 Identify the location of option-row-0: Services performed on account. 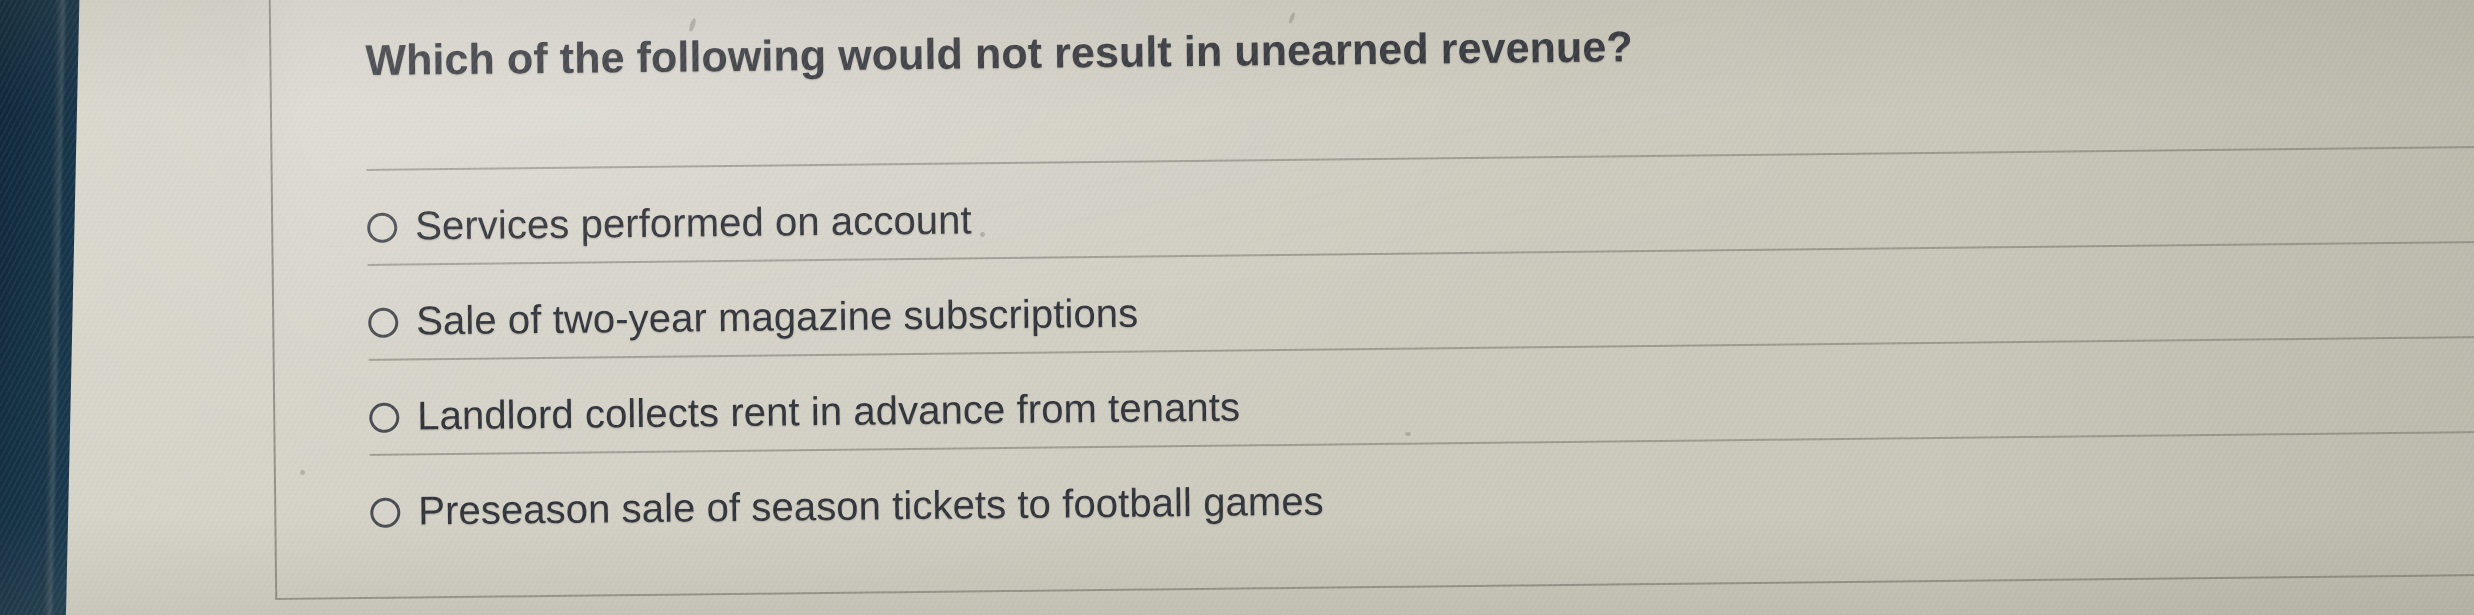
(669, 224).